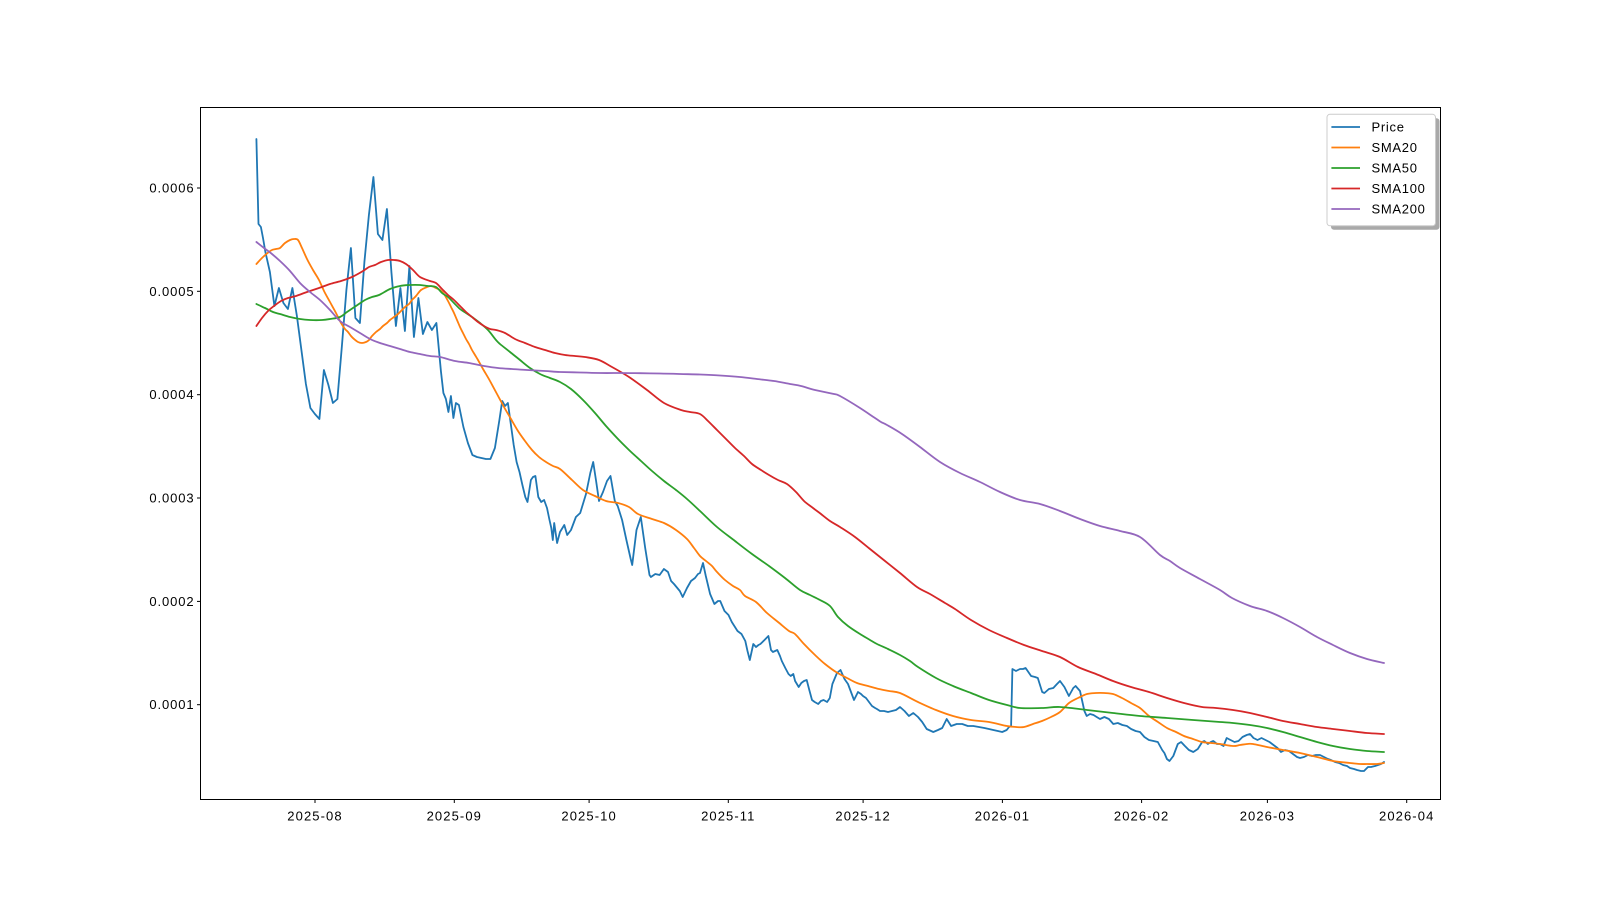  What do you see at coordinates (1395, 168) in the screenshot?
I see `svg-text: SMA50` at bounding box center [1395, 168].